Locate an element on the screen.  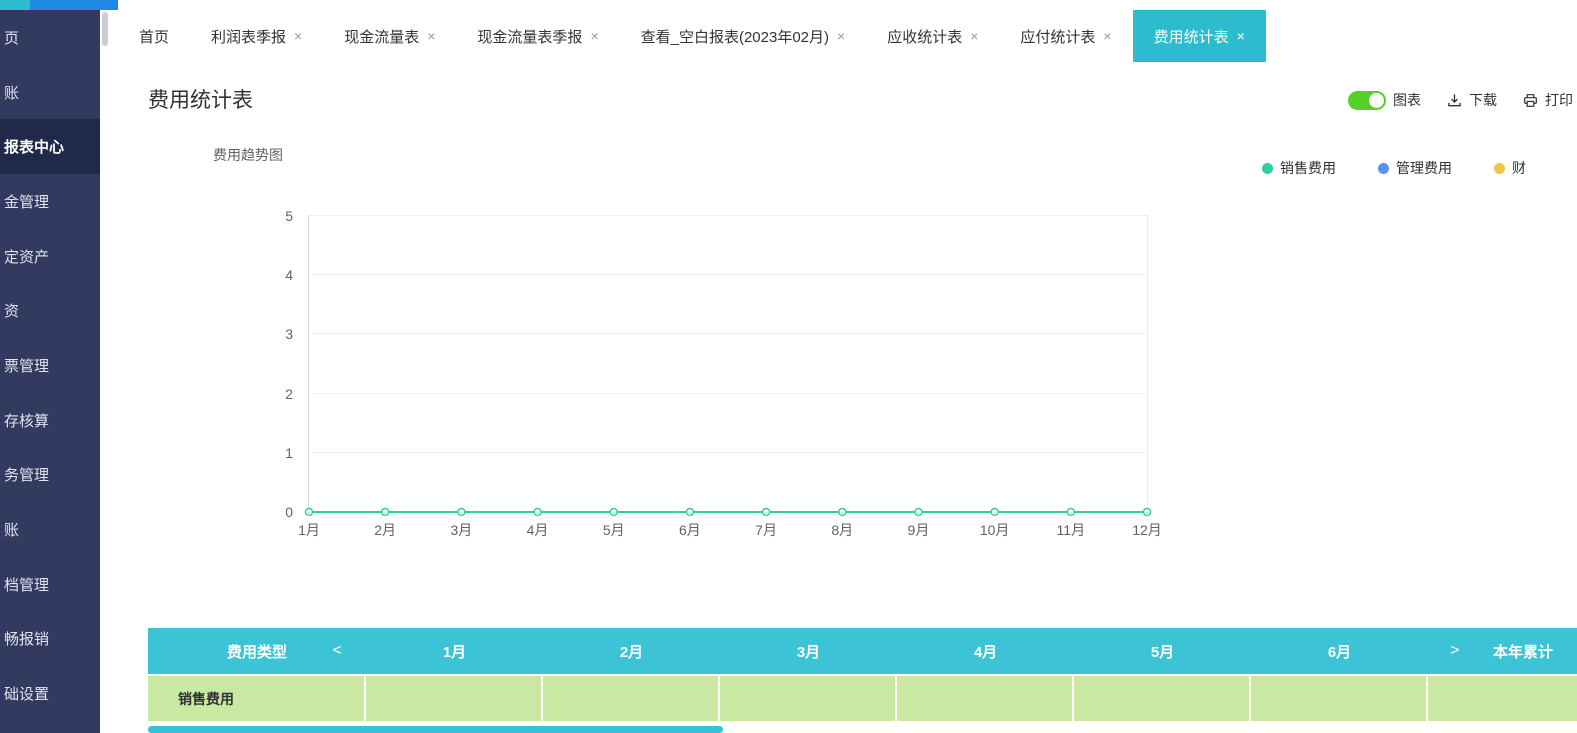
legend-item: 管理费用 is located at coordinates (1415, 168).